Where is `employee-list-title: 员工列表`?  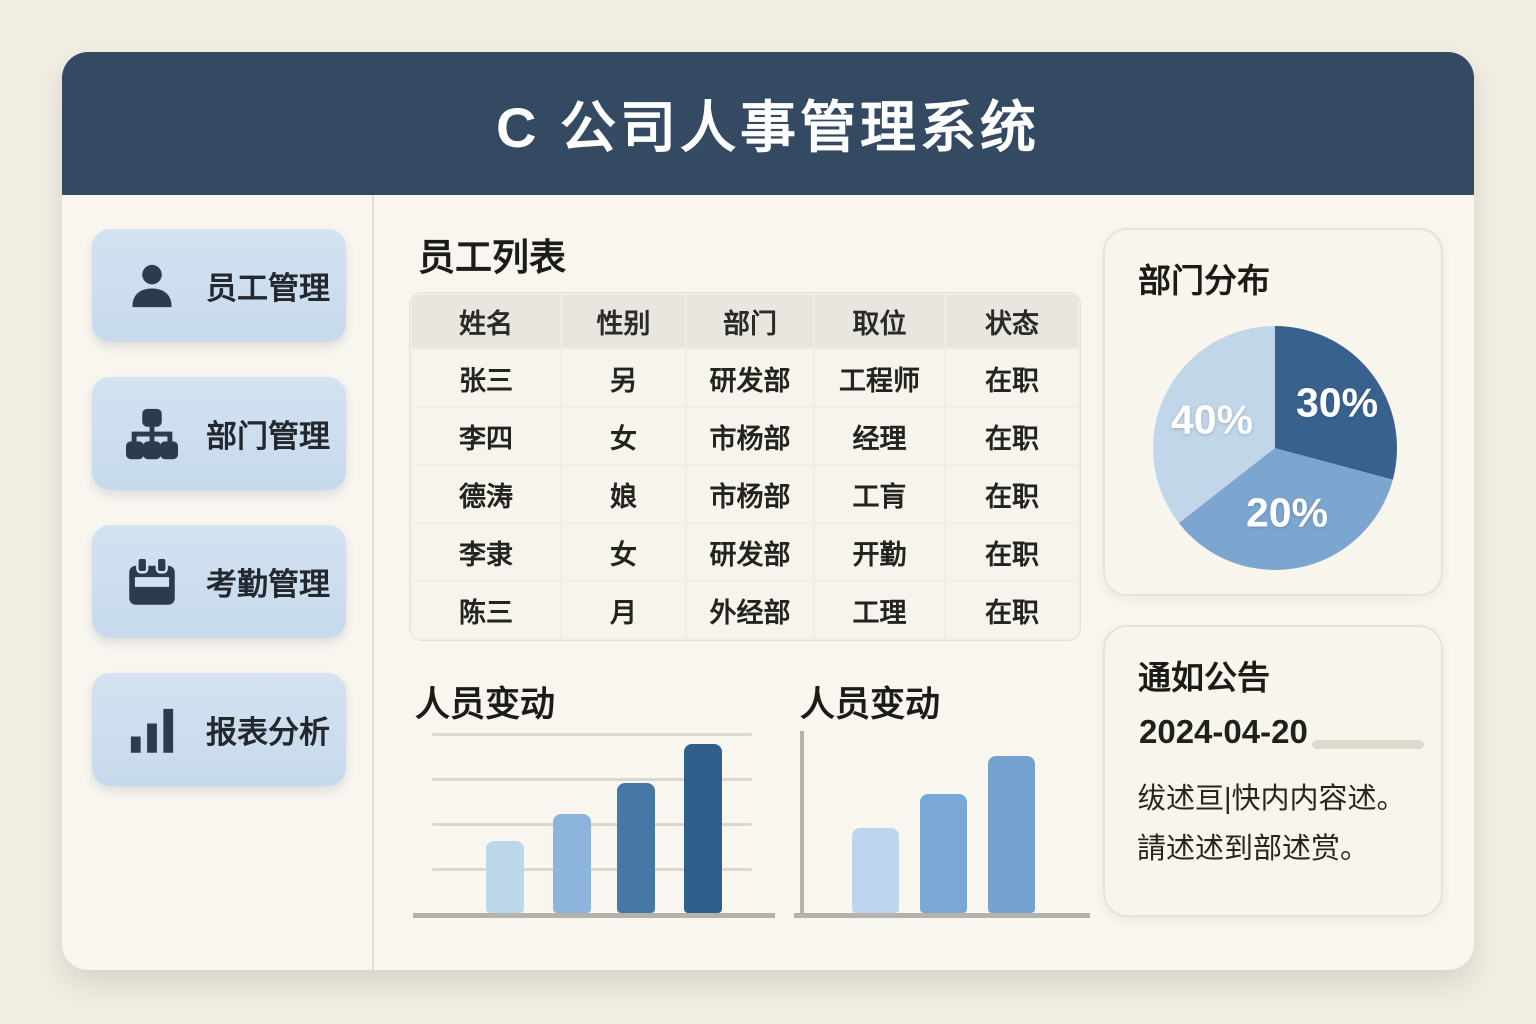 employee-list-title: 员工列表 is located at coordinates (492, 257).